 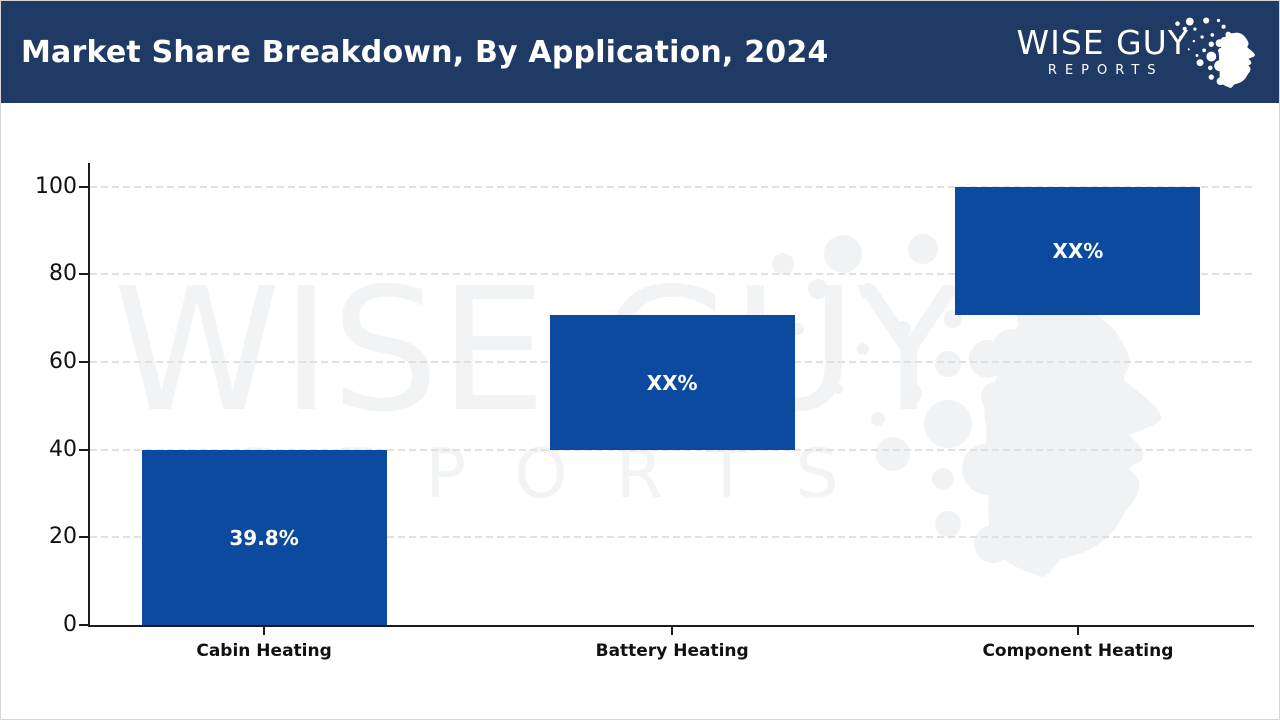 What do you see at coordinates (1078, 651) in the screenshot?
I see `category-label: Component Heating` at bounding box center [1078, 651].